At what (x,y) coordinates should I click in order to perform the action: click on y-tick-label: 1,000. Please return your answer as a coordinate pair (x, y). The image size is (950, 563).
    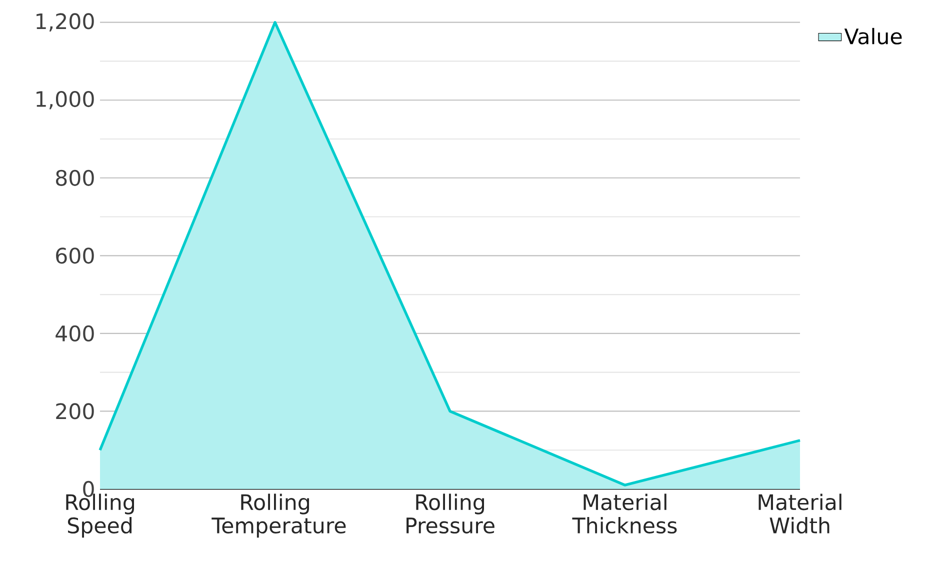
    Looking at the image, I should click on (65, 100).